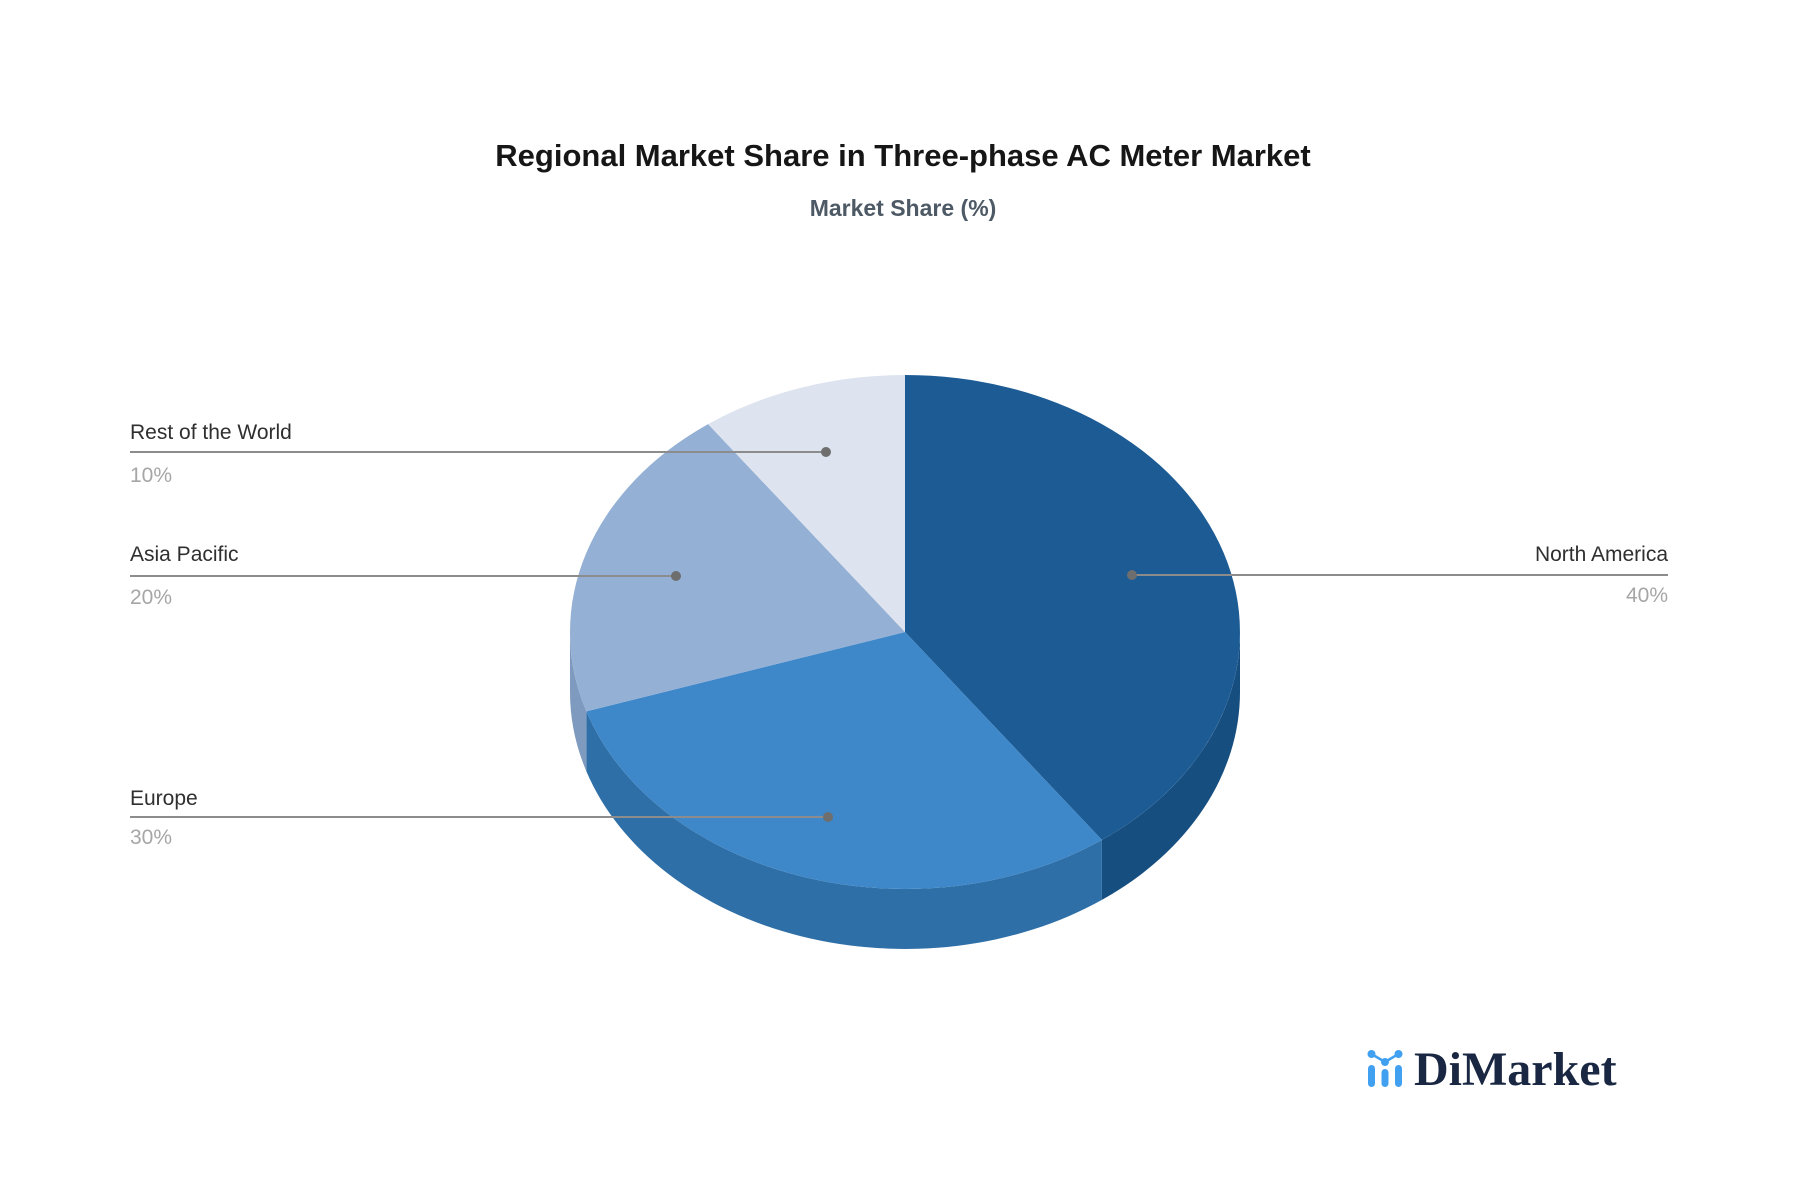  I want to click on pie-slice-asia-pacific, so click(737, 568).